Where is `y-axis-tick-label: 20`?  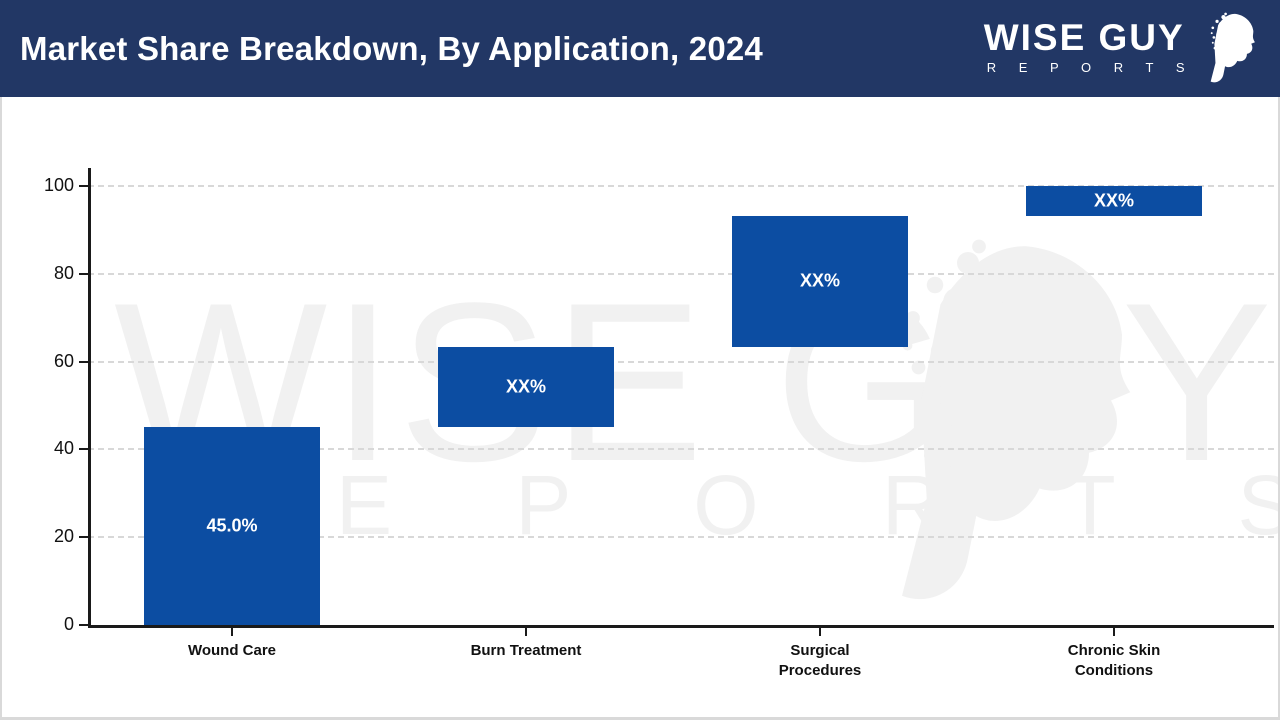
y-axis-tick-label: 20 is located at coordinates (63, 536).